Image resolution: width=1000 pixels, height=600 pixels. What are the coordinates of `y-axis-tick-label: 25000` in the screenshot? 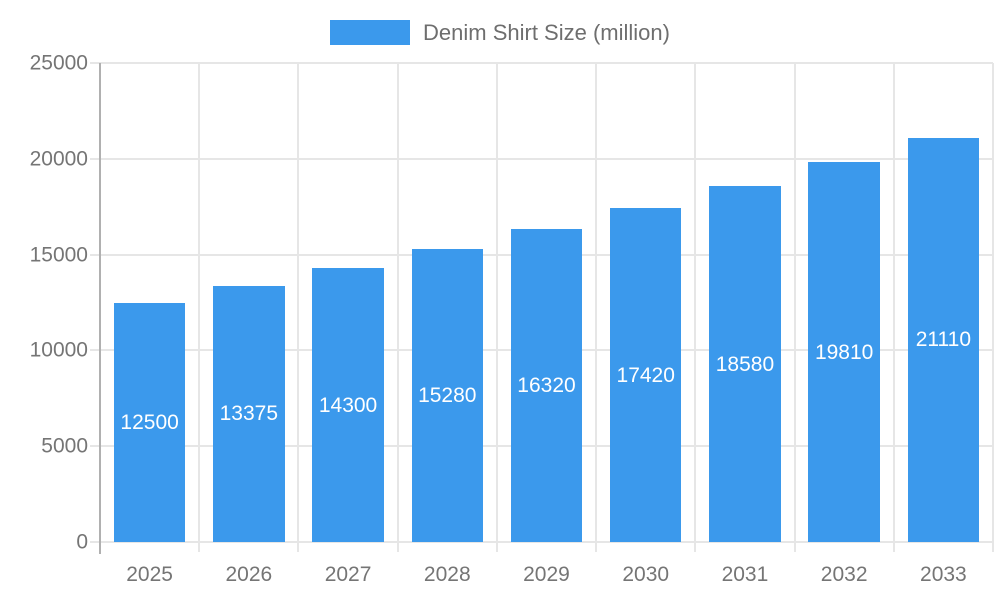 It's located at (58, 63).